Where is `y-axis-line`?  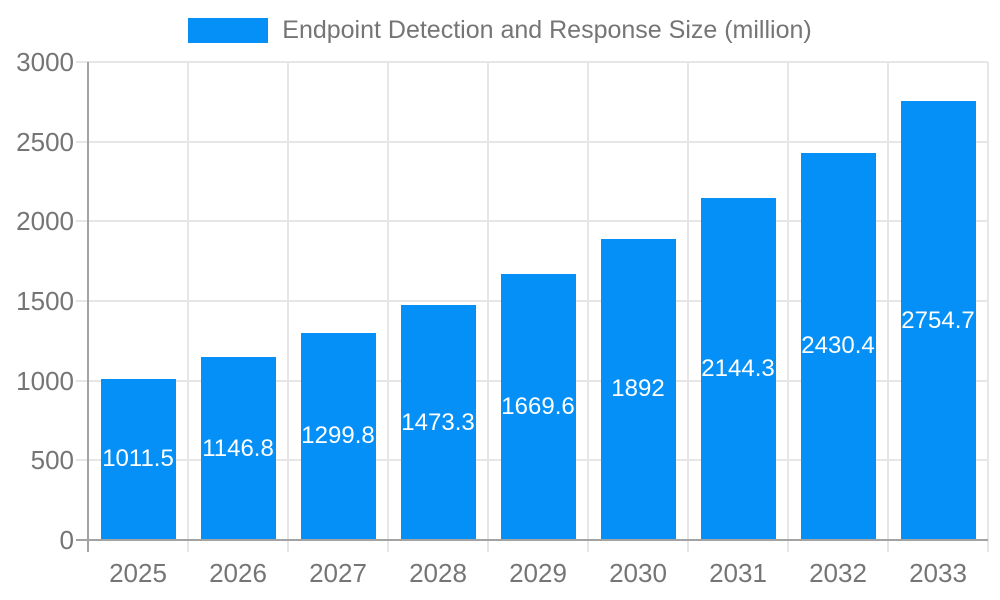
y-axis-line is located at coordinates (88, 307).